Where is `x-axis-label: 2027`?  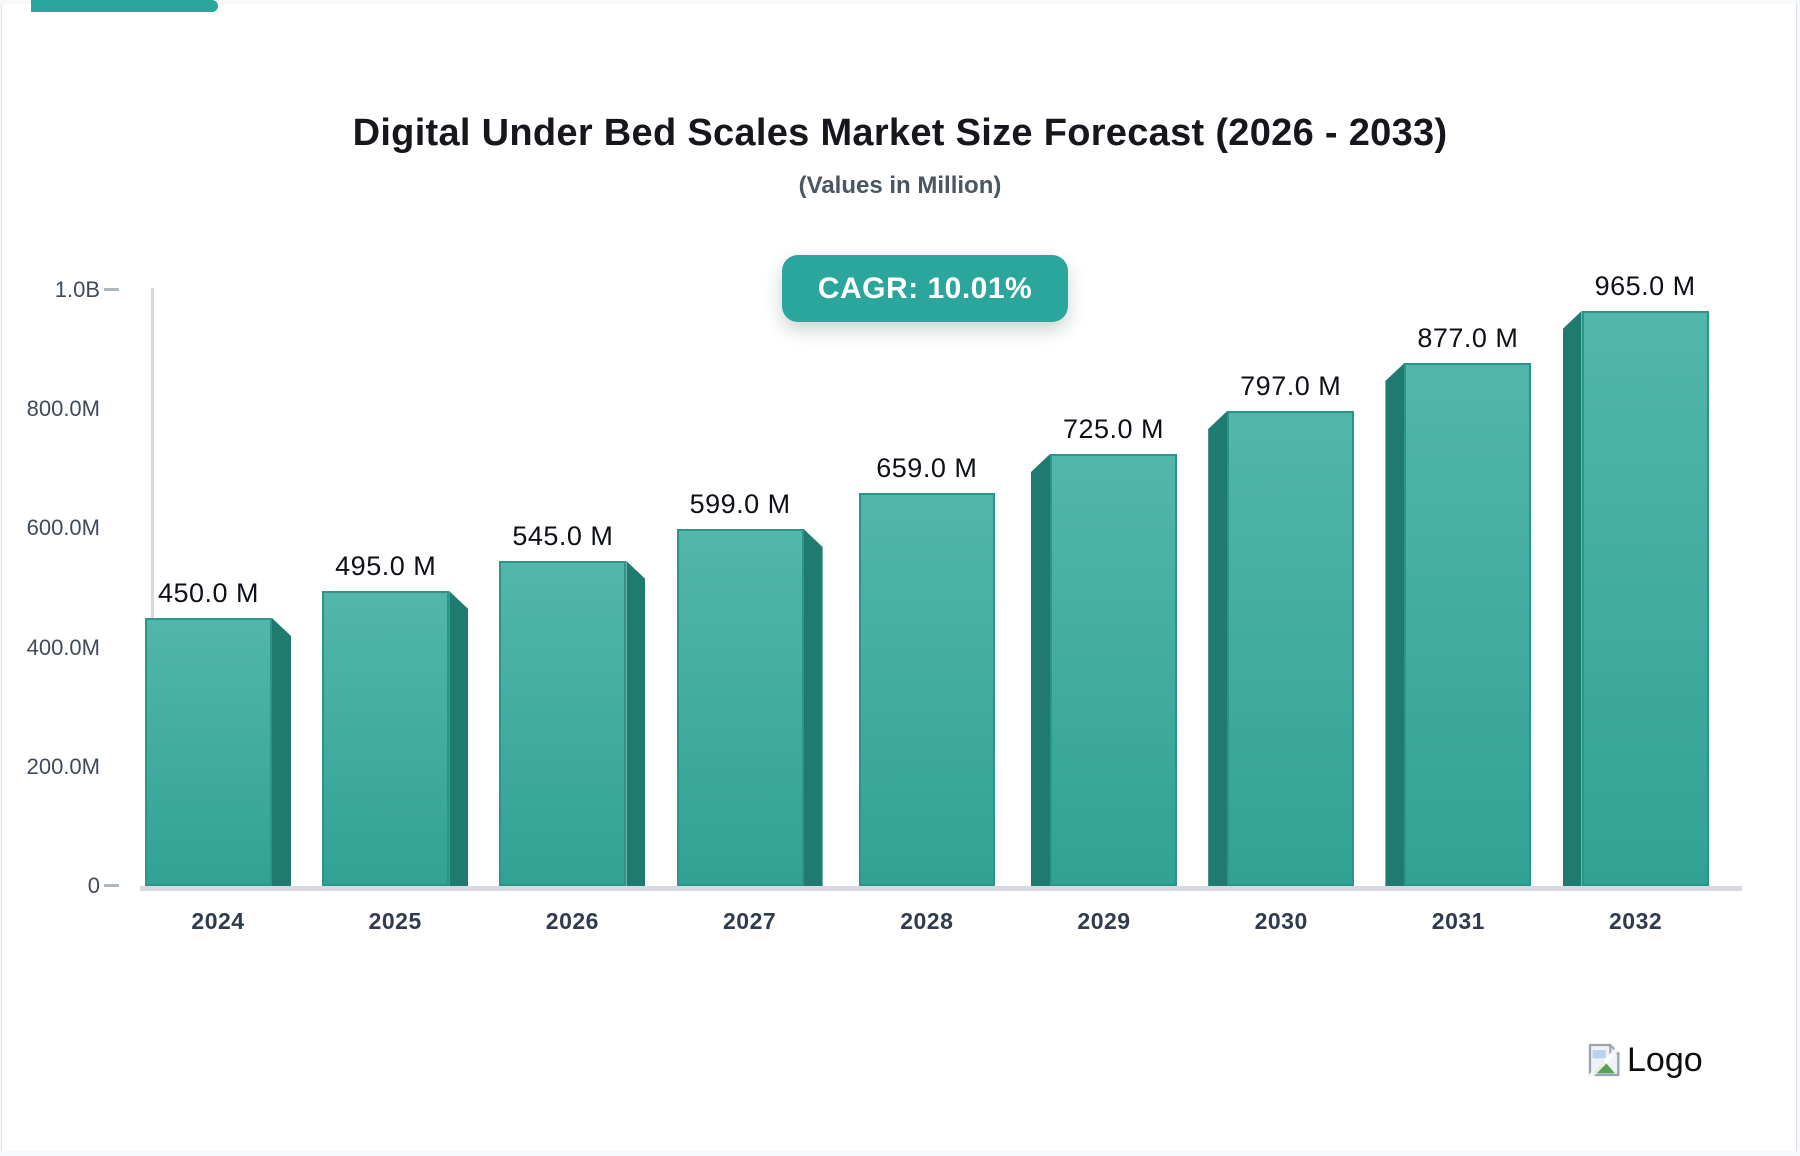
x-axis-label: 2027 is located at coordinates (750, 921).